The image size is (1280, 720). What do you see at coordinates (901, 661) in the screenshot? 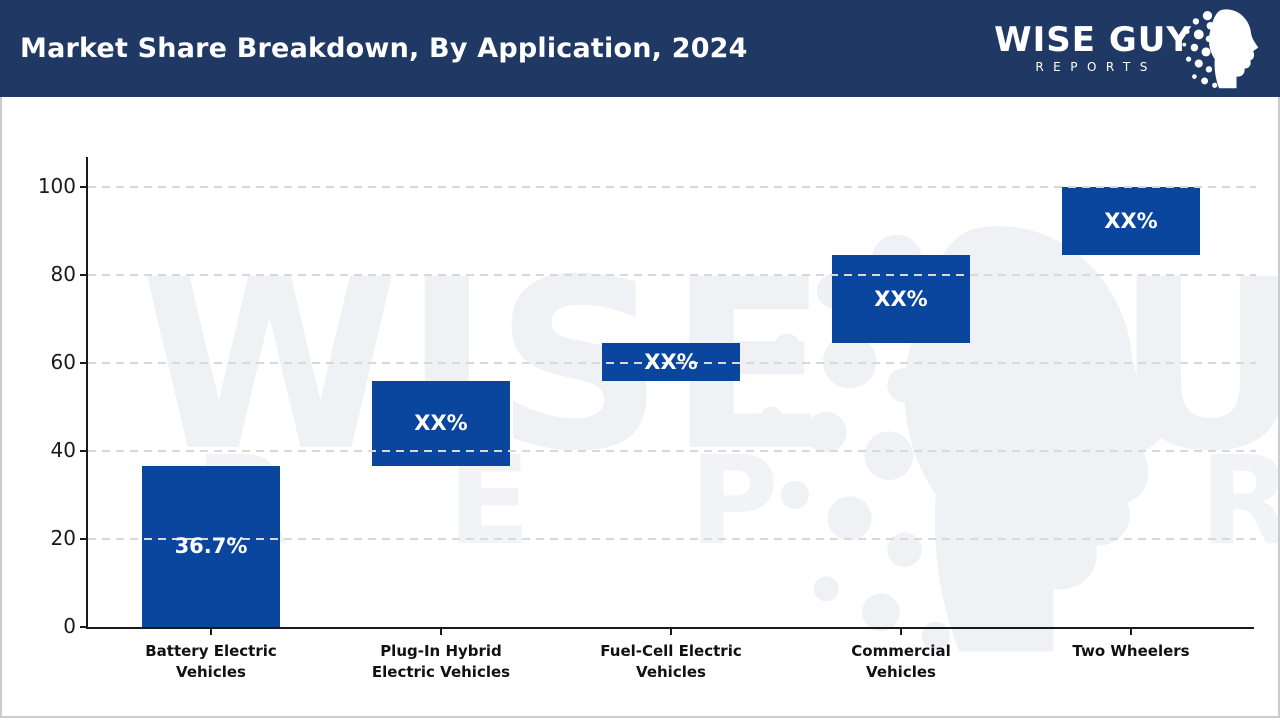
I see `x-category-label: Commercial Vehicles` at bounding box center [901, 661].